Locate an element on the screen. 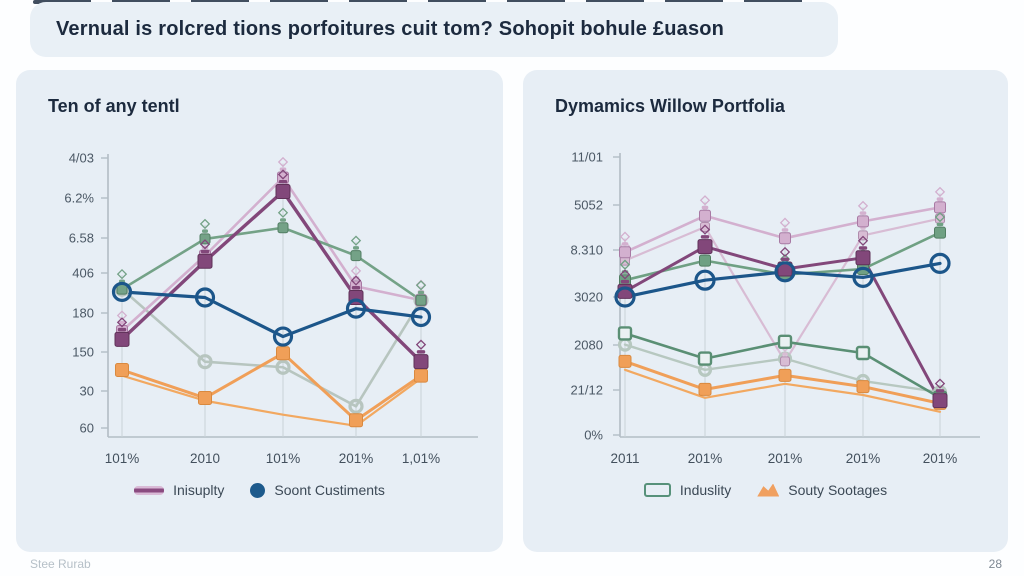 The image size is (1024, 576). y-tick-label: 6.58 is located at coordinates (81, 238).